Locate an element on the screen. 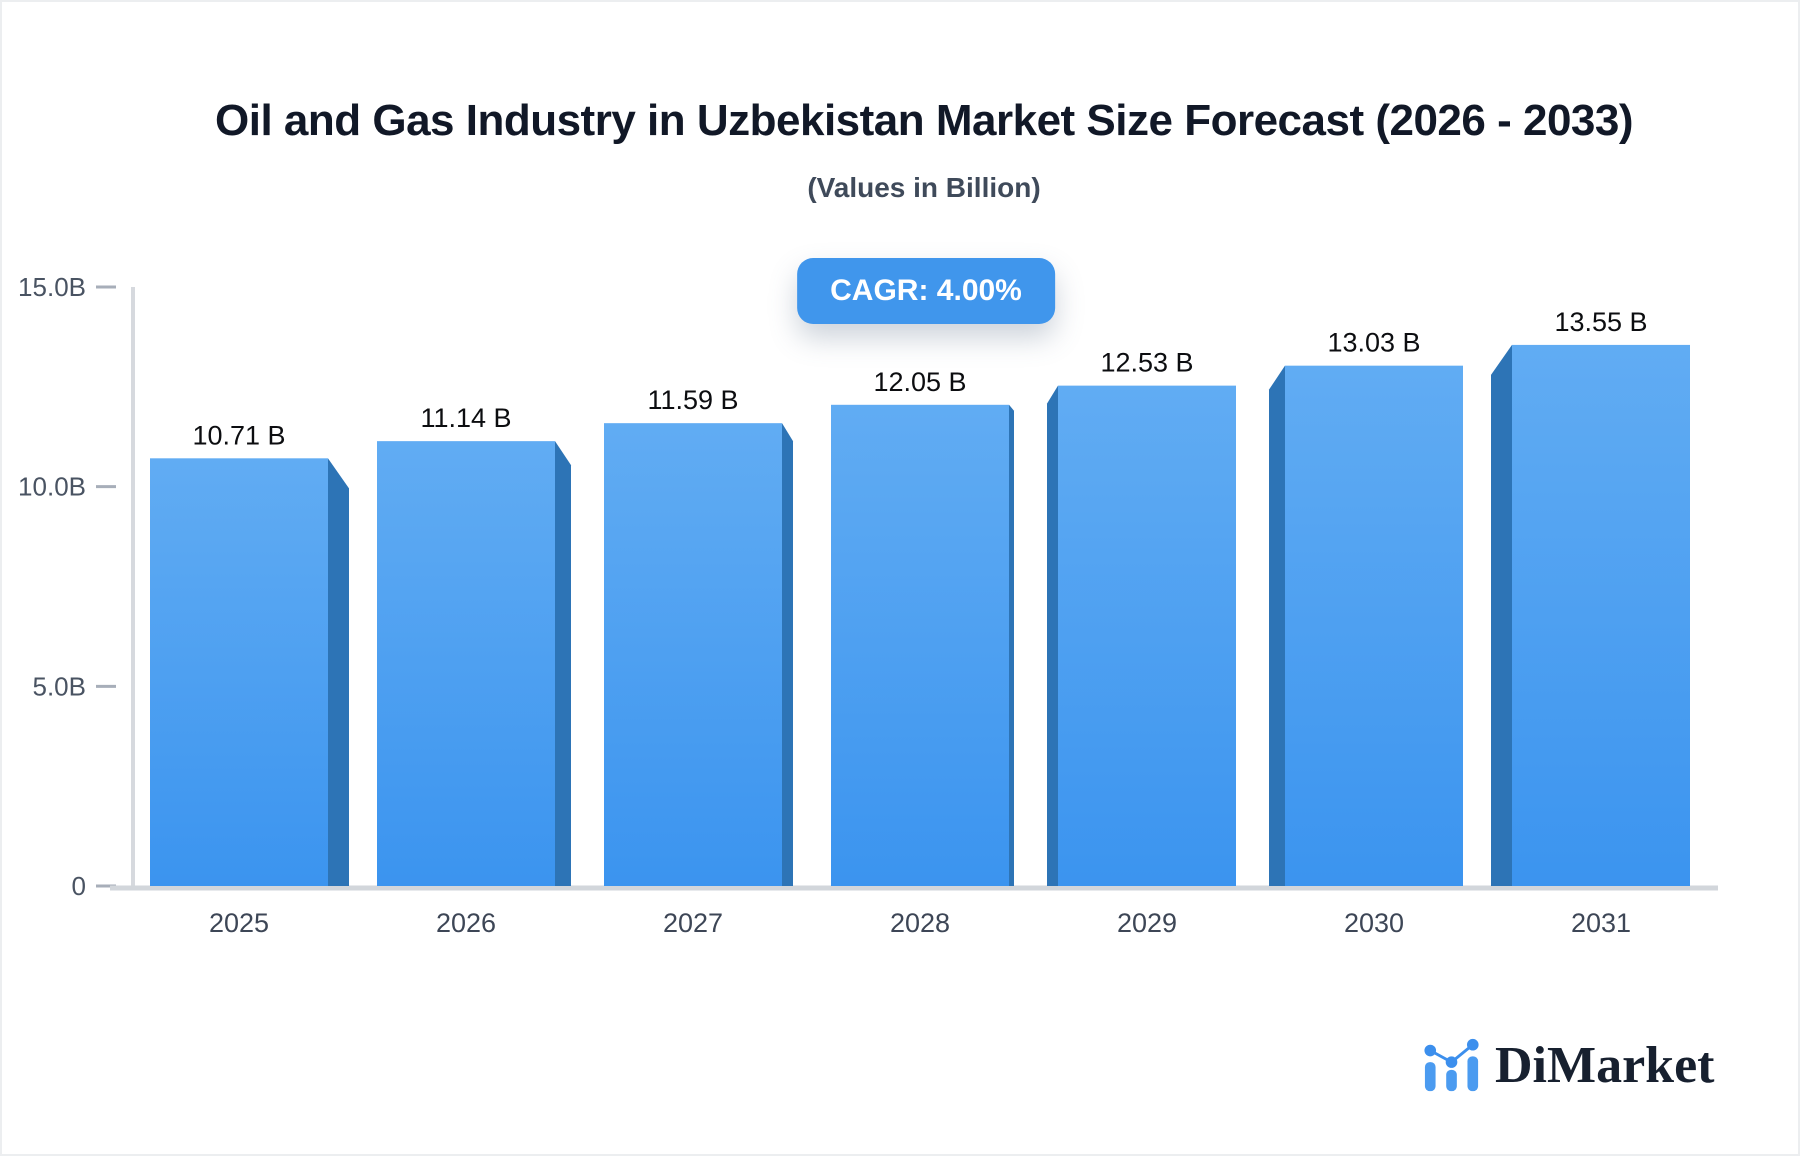 The height and width of the screenshot is (1156, 1800). brand-logo: DiMarket is located at coordinates (1568, 1066).